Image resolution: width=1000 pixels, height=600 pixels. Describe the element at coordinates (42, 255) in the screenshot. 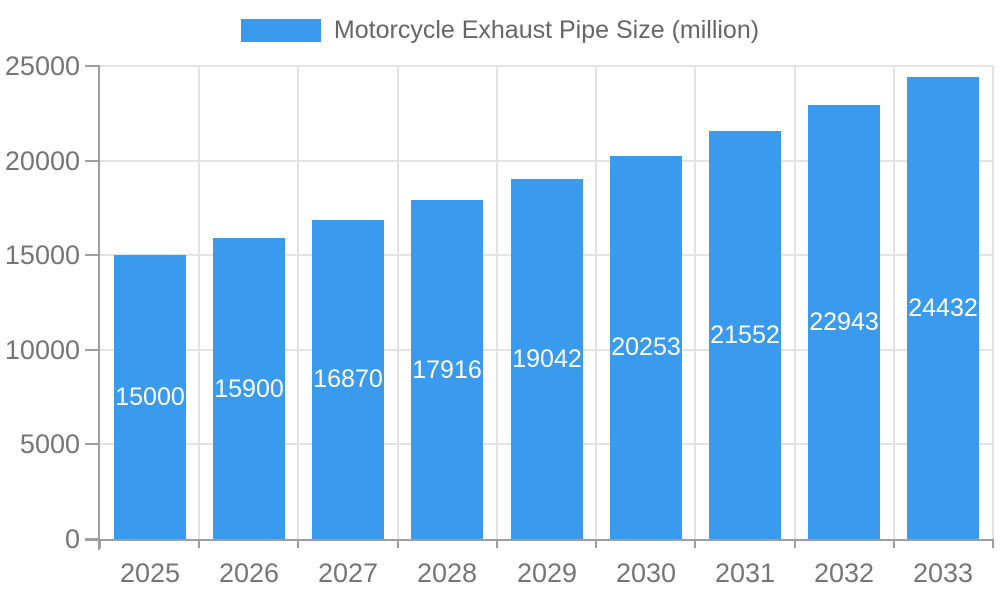

I see `y-axis-label: 15000` at that location.